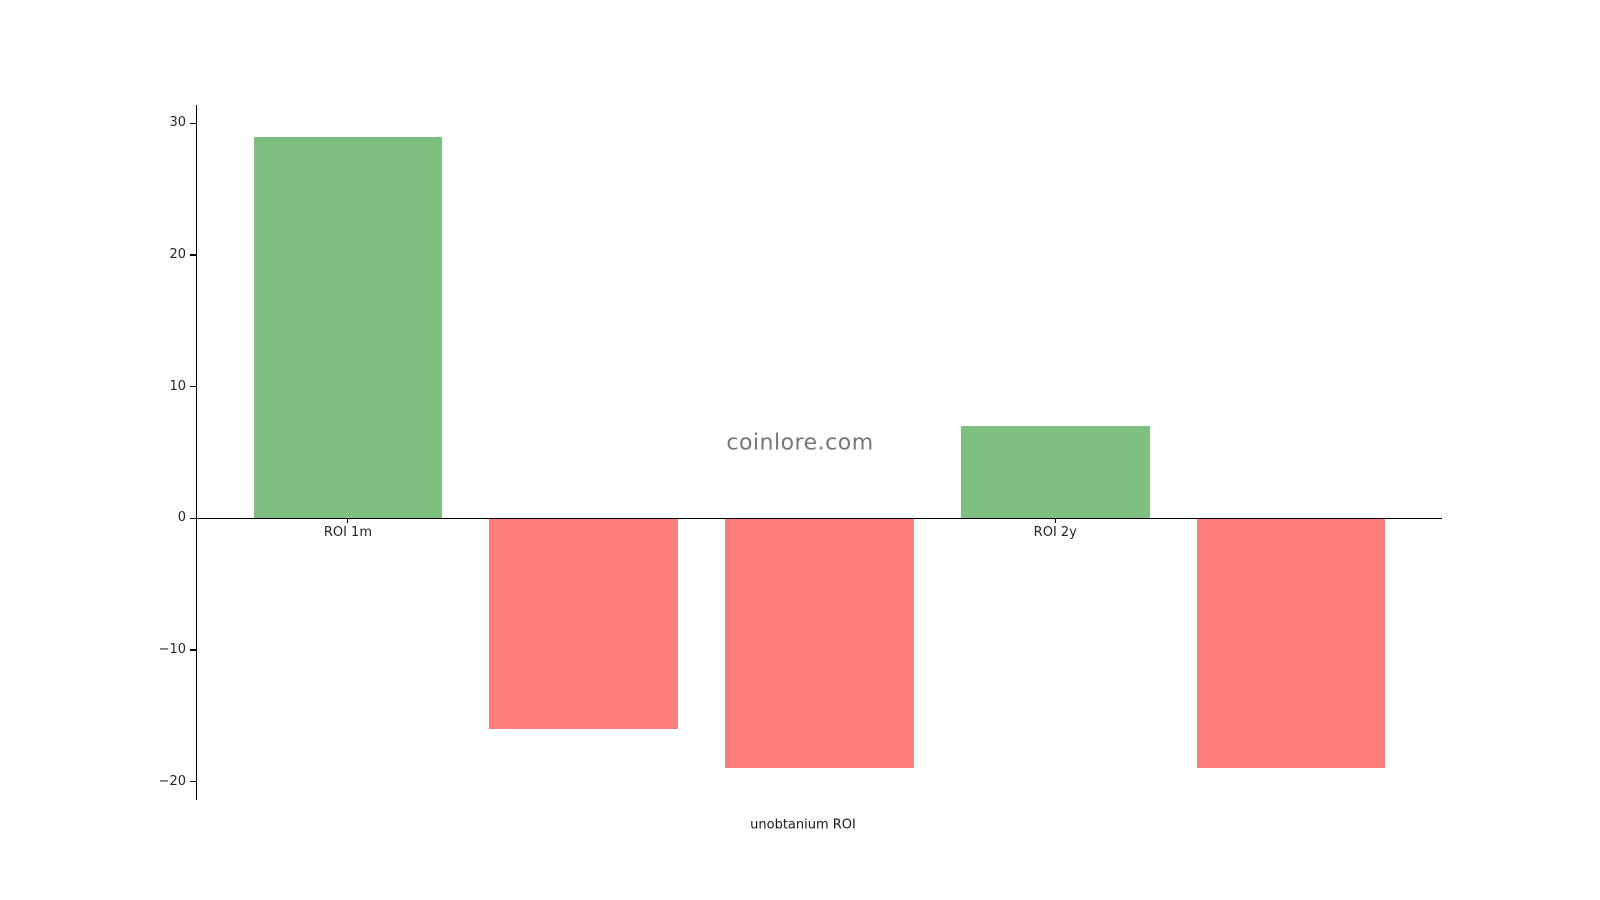 Image resolution: width=1600 pixels, height=900 pixels. What do you see at coordinates (1055, 472) in the screenshot?
I see `bar-roi-2y` at bounding box center [1055, 472].